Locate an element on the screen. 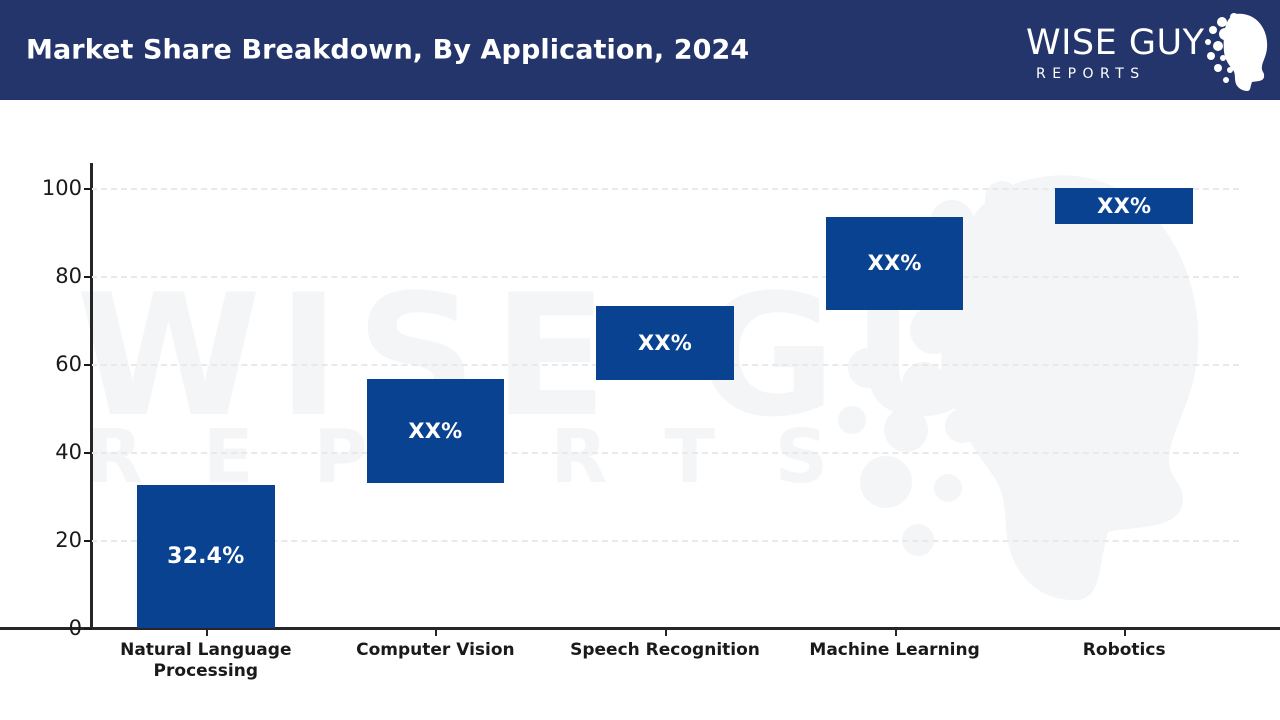  y-axis-tick-label: 100 is located at coordinates (61, 188).